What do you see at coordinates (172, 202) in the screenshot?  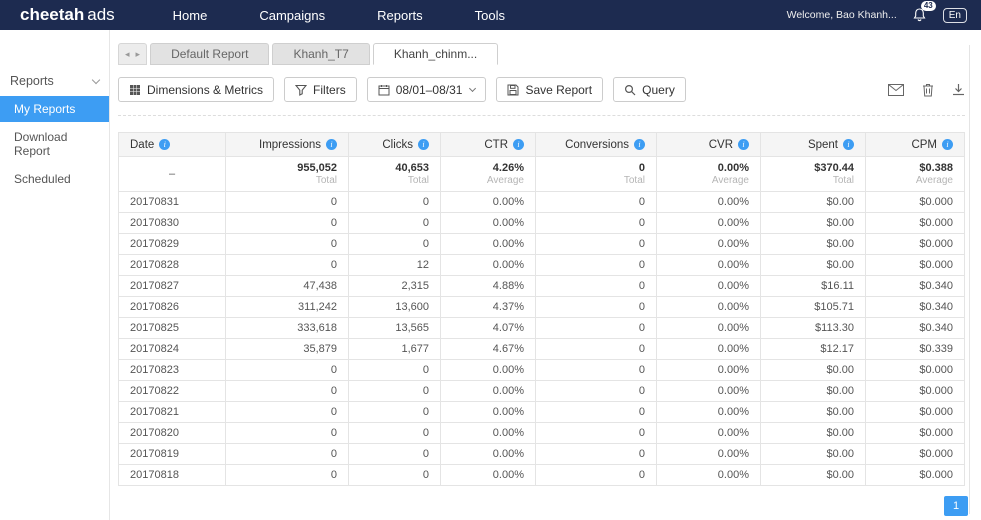 I see `date-cell: 20170831` at bounding box center [172, 202].